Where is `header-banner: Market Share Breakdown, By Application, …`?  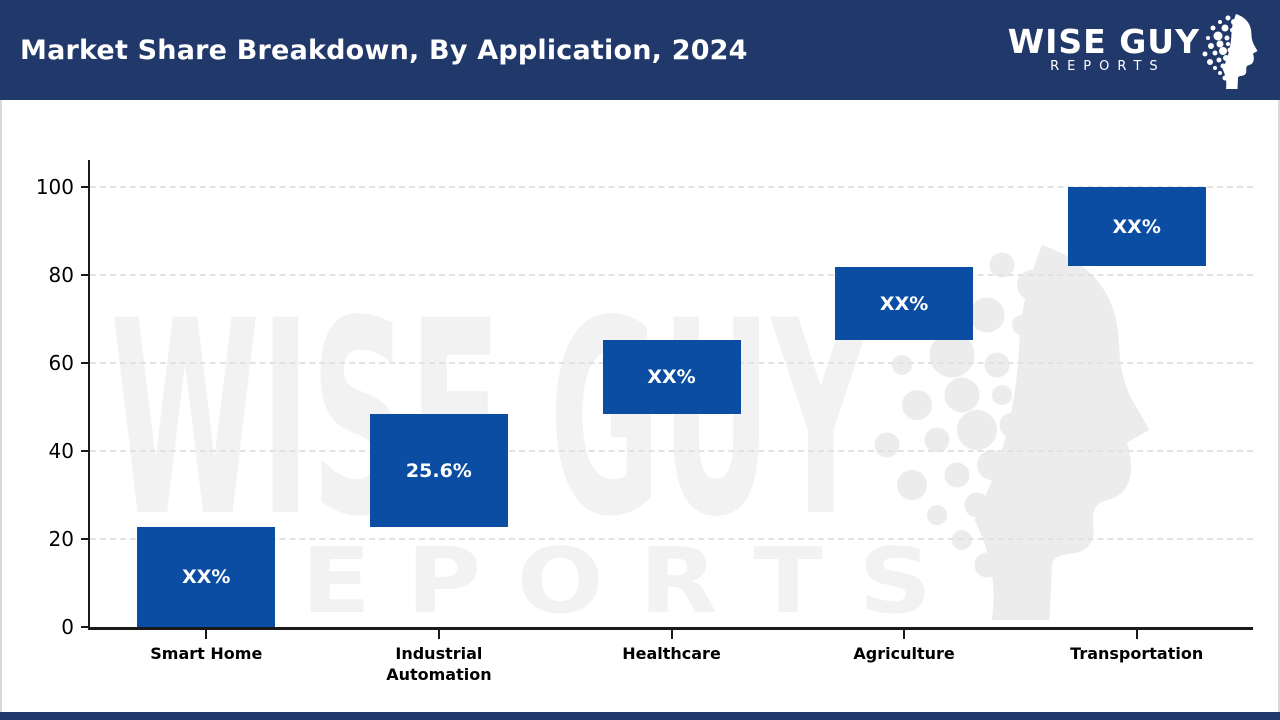 header-banner: Market Share Breakdown, By Application, … is located at coordinates (640, 50).